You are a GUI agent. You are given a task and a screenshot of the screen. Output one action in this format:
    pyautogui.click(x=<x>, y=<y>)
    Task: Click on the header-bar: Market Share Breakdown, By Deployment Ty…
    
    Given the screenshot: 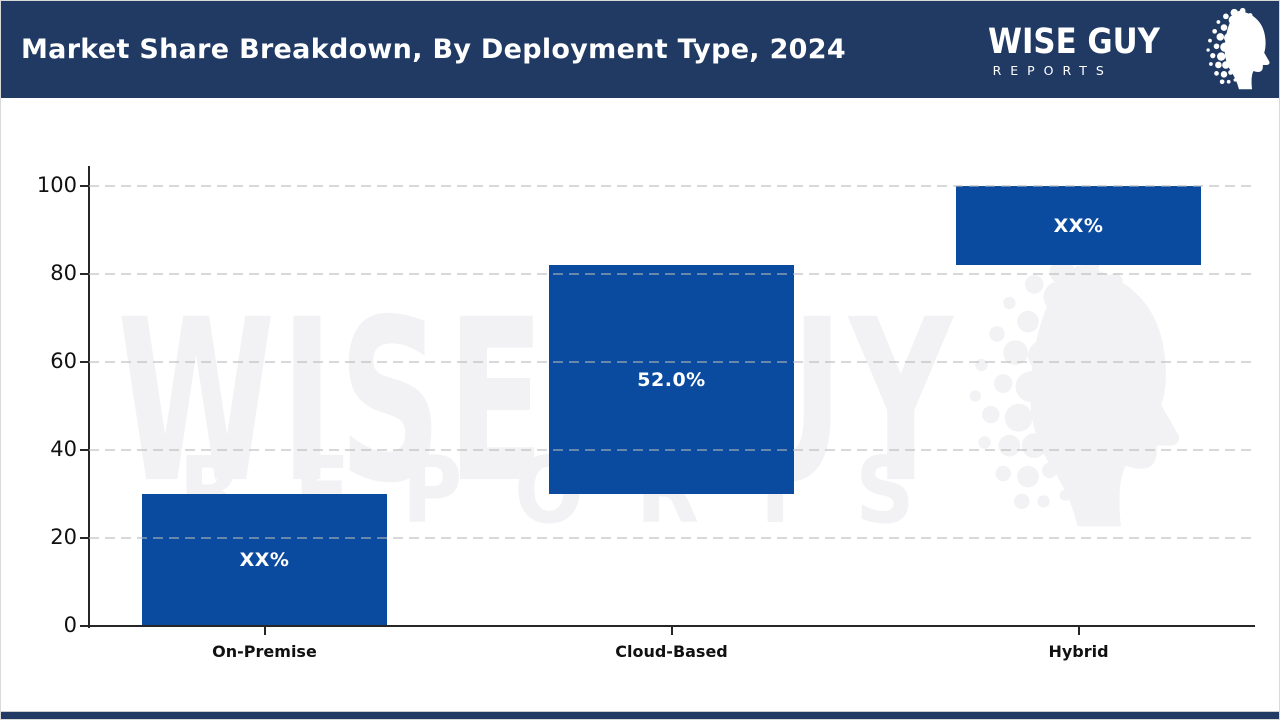 What is the action you would take?
    pyautogui.click(x=640, y=49)
    